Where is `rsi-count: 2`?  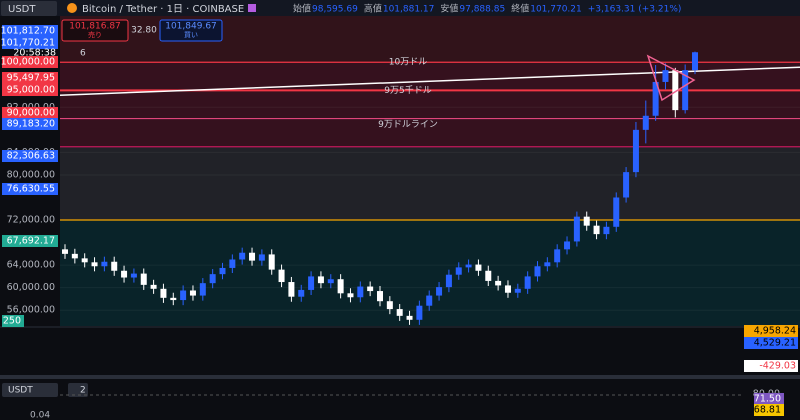
rsi-count: 2 is located at coordinates (83, 391).